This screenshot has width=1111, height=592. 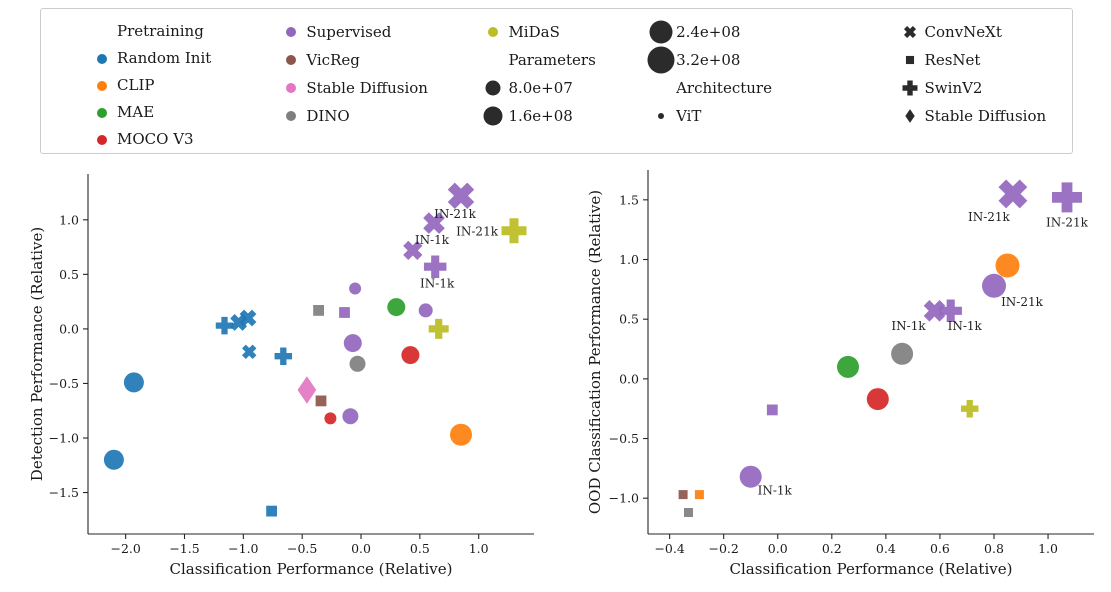 I want to click on legend-column: 2.4e+08 3.2e+08 Architecture ViT, so click(x=770, y=85).